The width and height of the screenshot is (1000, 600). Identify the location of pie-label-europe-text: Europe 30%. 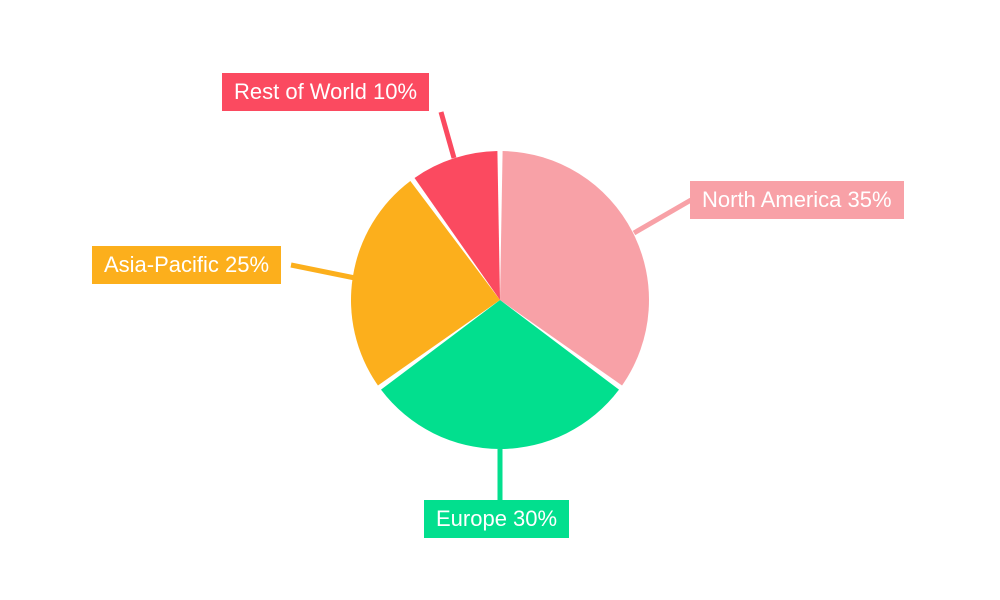
(497, 518).